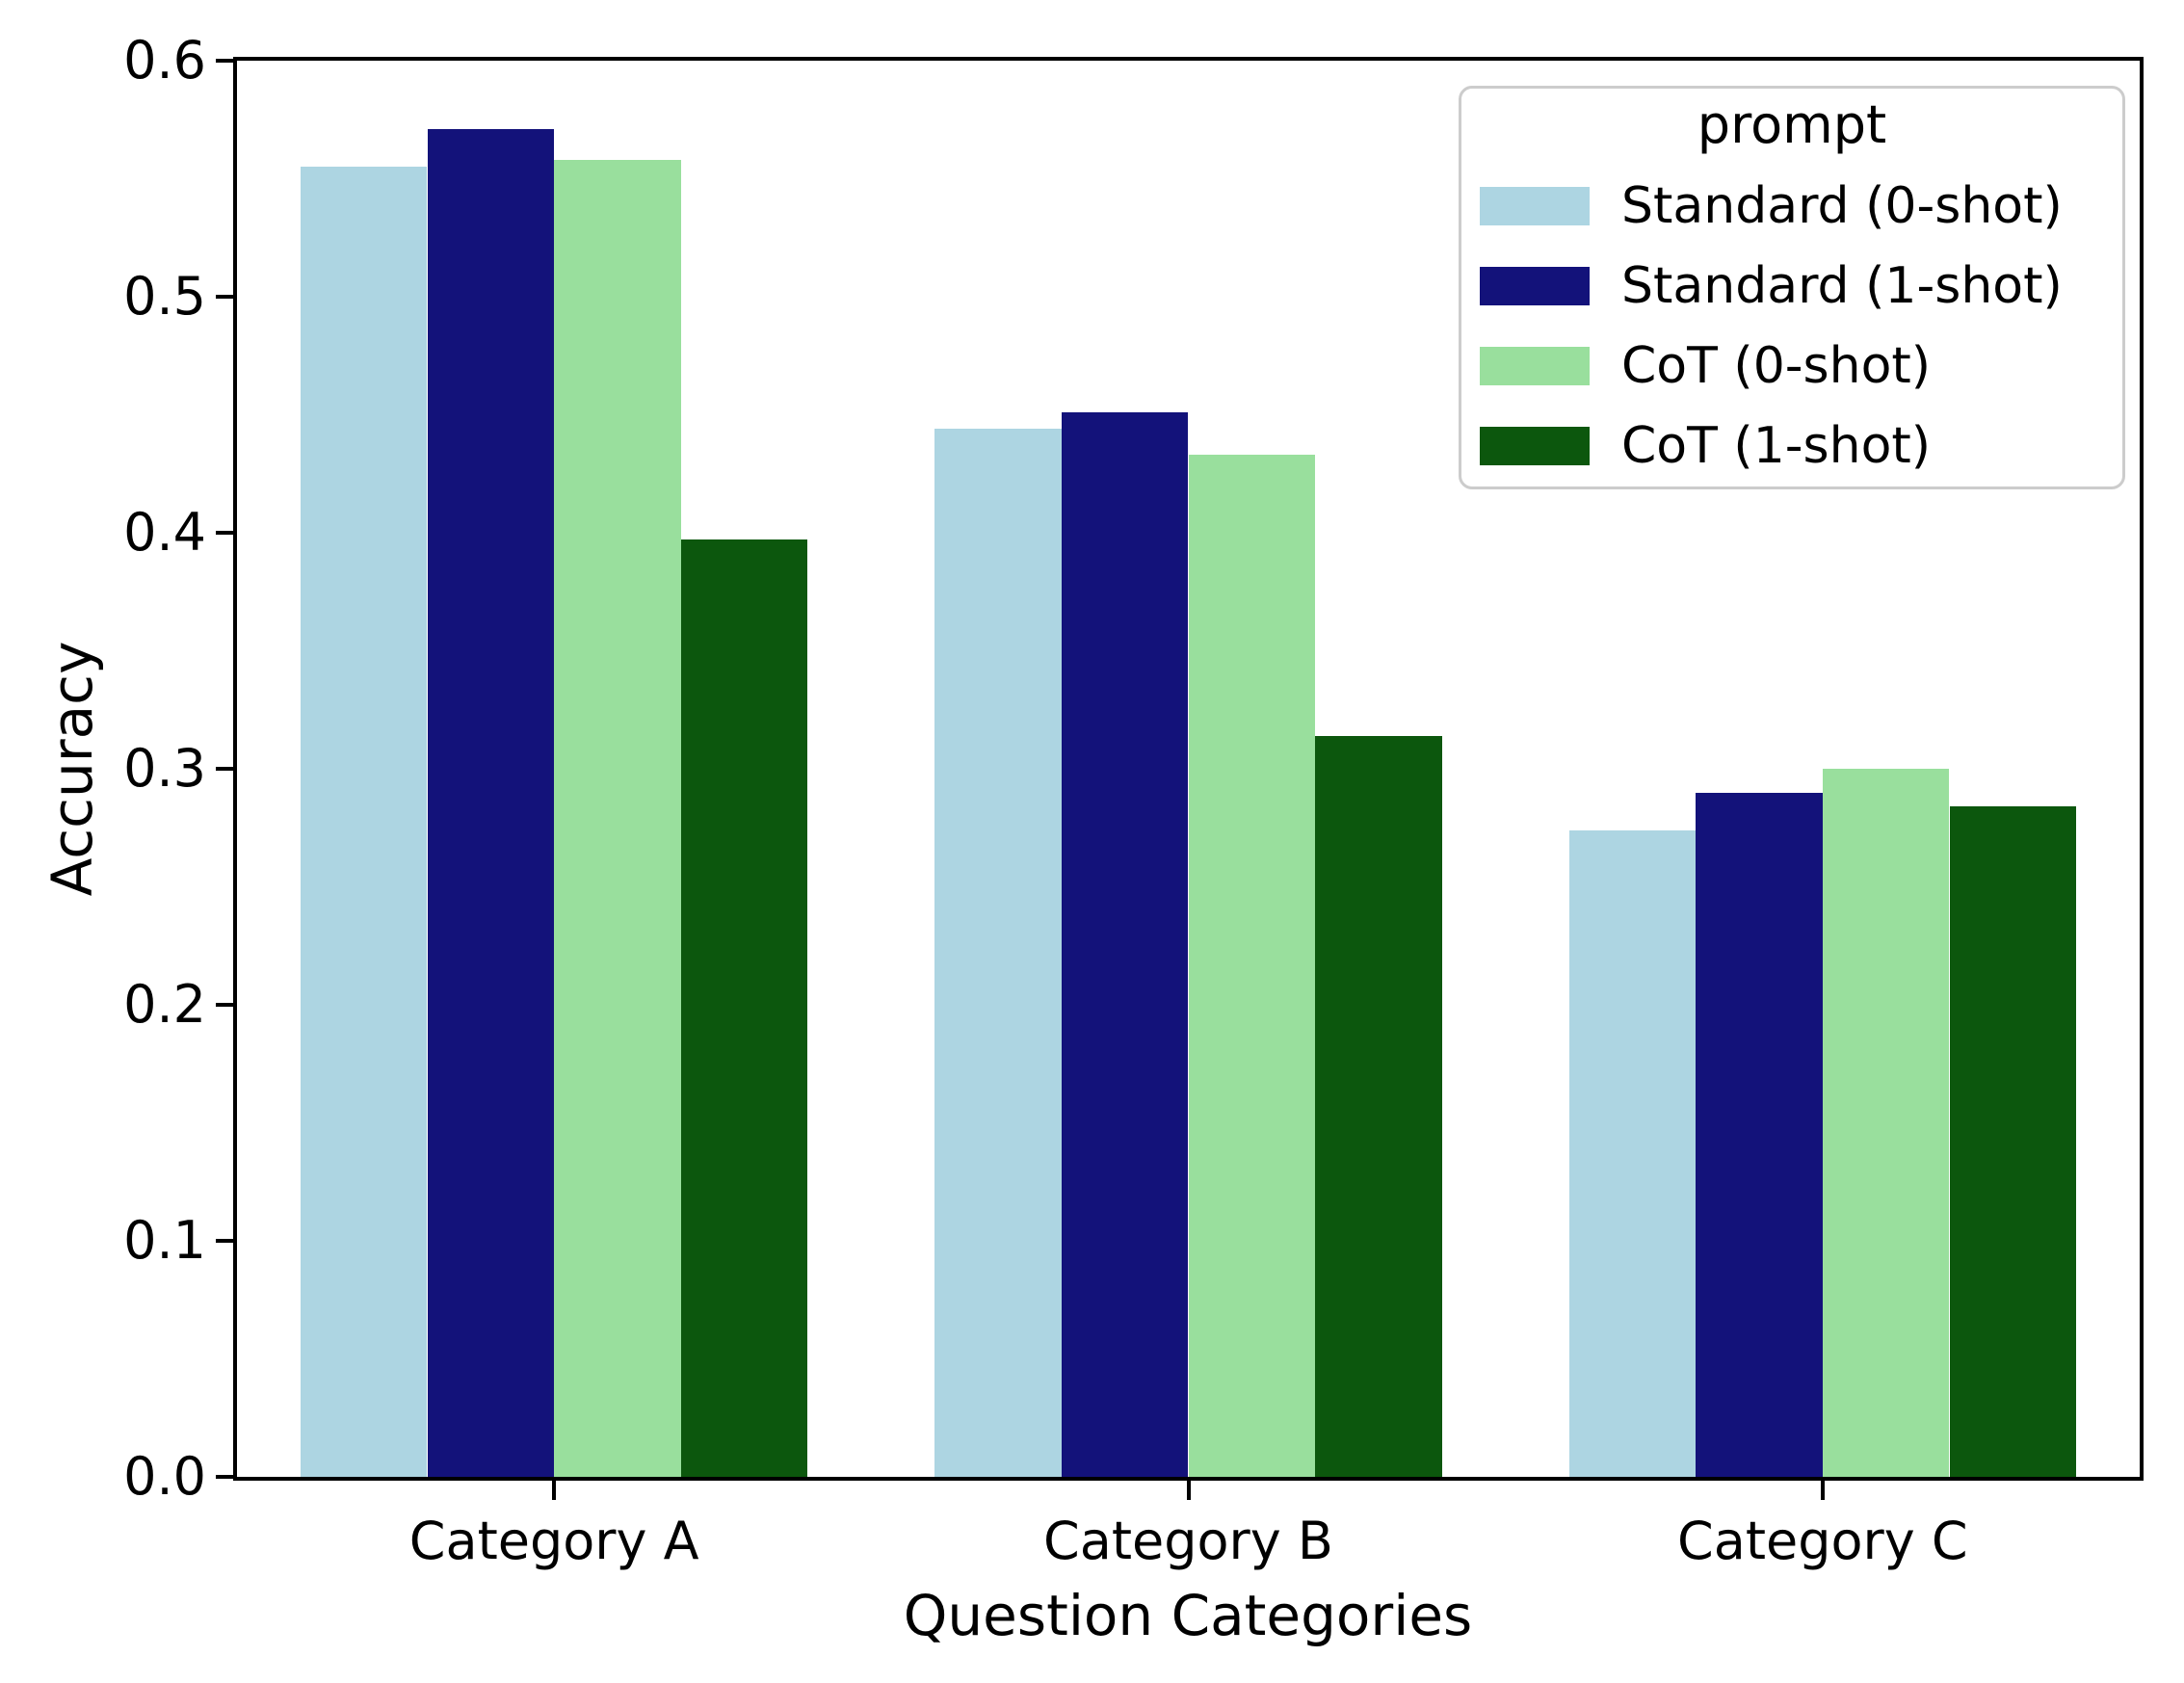 This screenshot has height=1683, width=2184. Describe the element at coordinates (1777, 366) in the screenshot. I see `legend-label: CoT (0-shot)` at that location.